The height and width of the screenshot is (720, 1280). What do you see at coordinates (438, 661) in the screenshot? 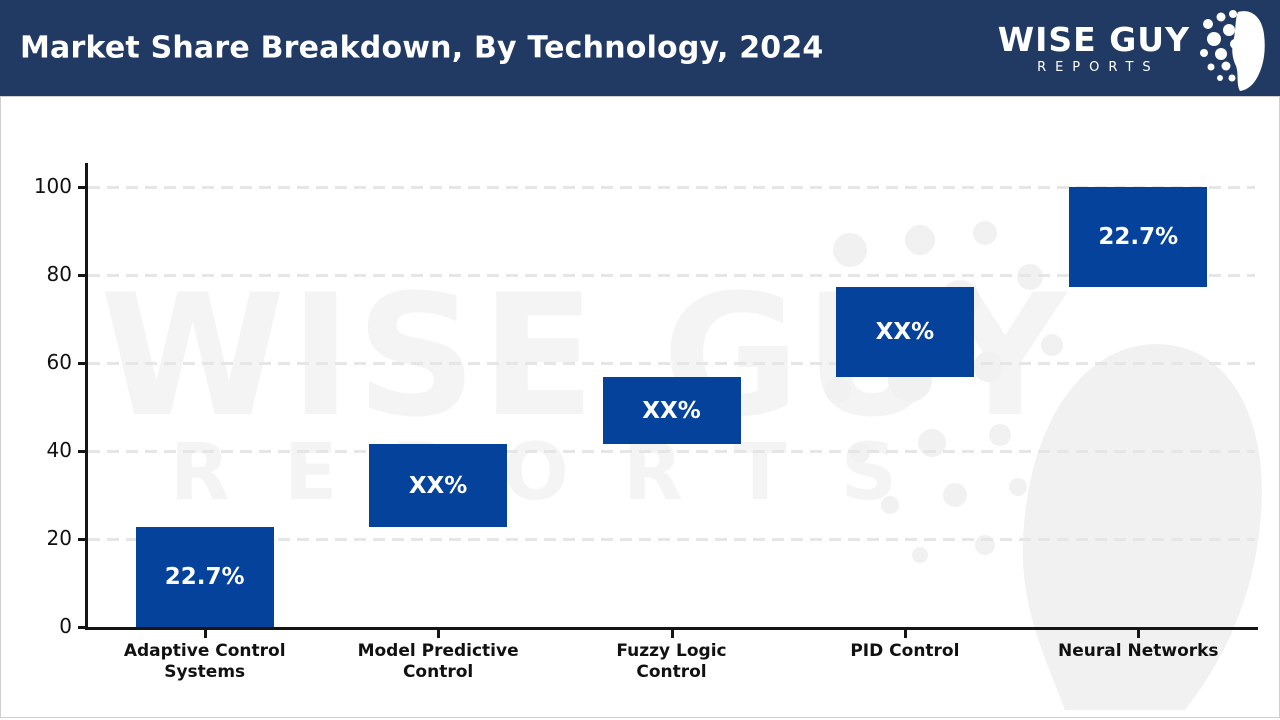
I see `x-category-label: Model Predictive Control` at bounding box center [438, 661].